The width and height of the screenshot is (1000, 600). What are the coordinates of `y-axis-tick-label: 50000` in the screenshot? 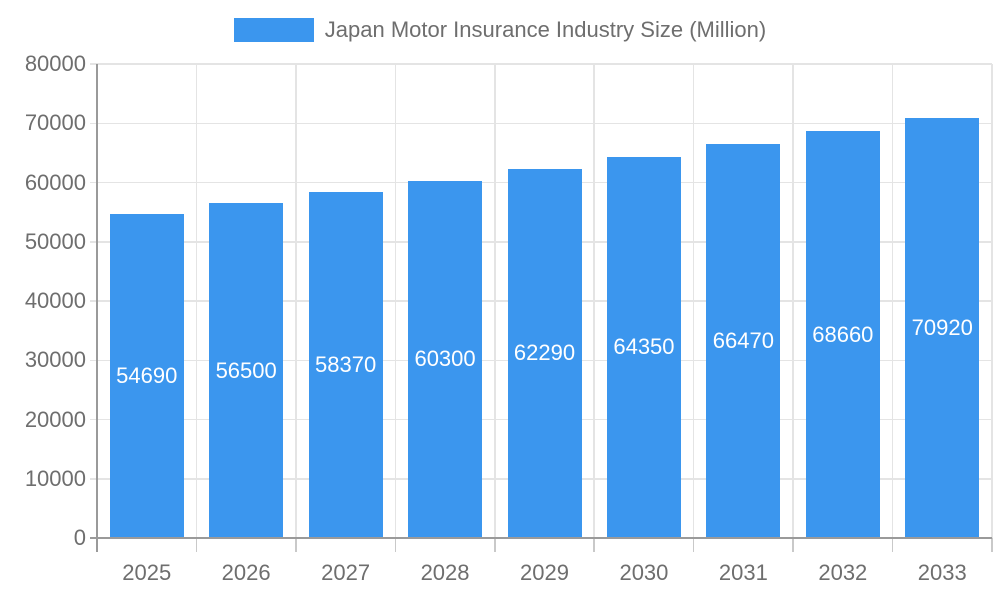 It's located at (55, 241).